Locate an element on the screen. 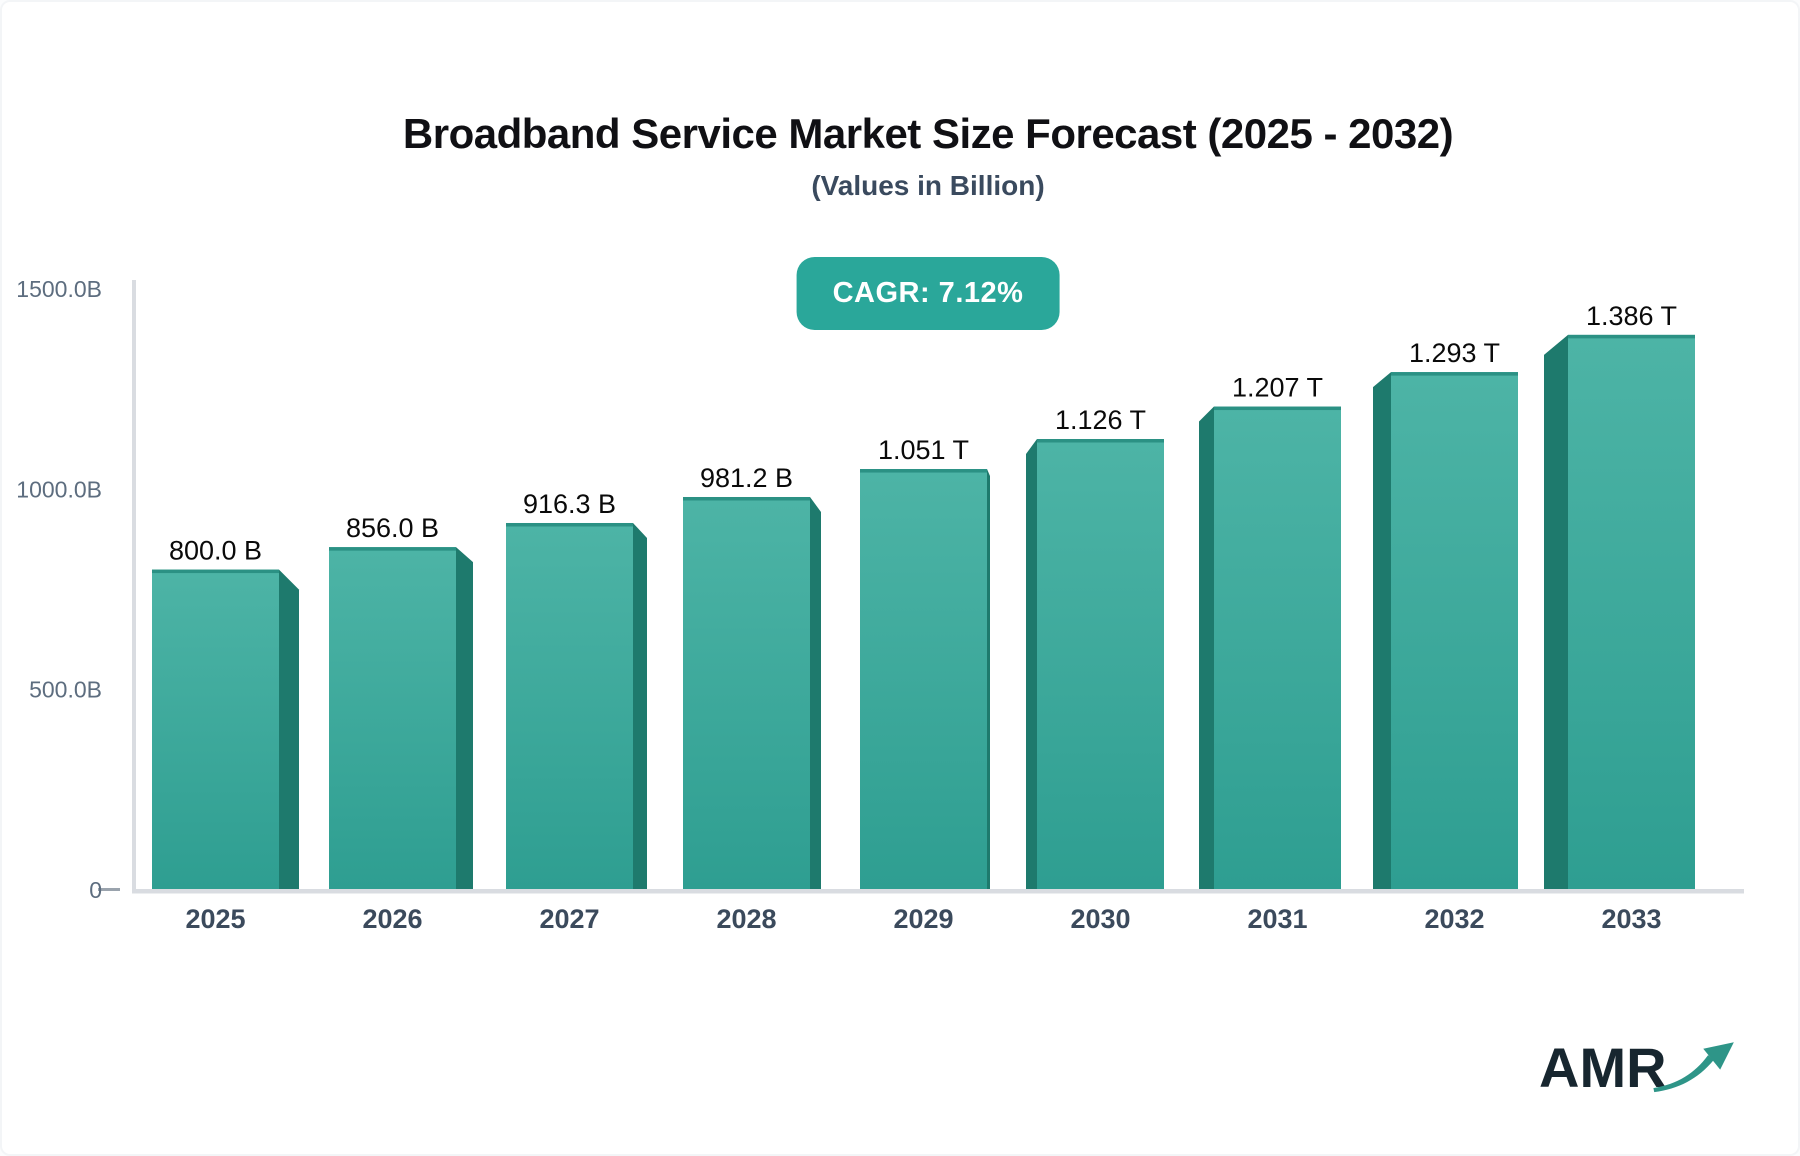 The height and width of the screenshot is (1156, 1800). bar-2028 is located at coordinates (752, 693).